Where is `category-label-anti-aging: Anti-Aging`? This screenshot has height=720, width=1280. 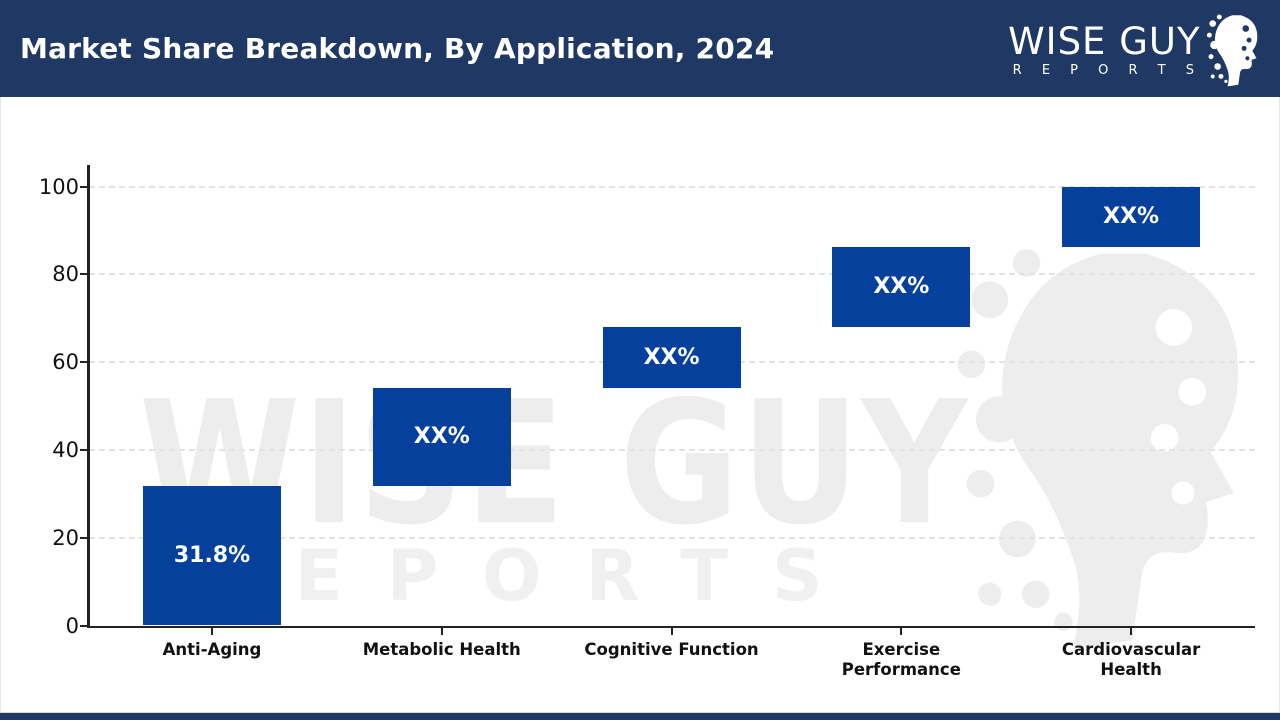
category-label-anti-aging: Anti-Aging is located at coordinates (212, 649).